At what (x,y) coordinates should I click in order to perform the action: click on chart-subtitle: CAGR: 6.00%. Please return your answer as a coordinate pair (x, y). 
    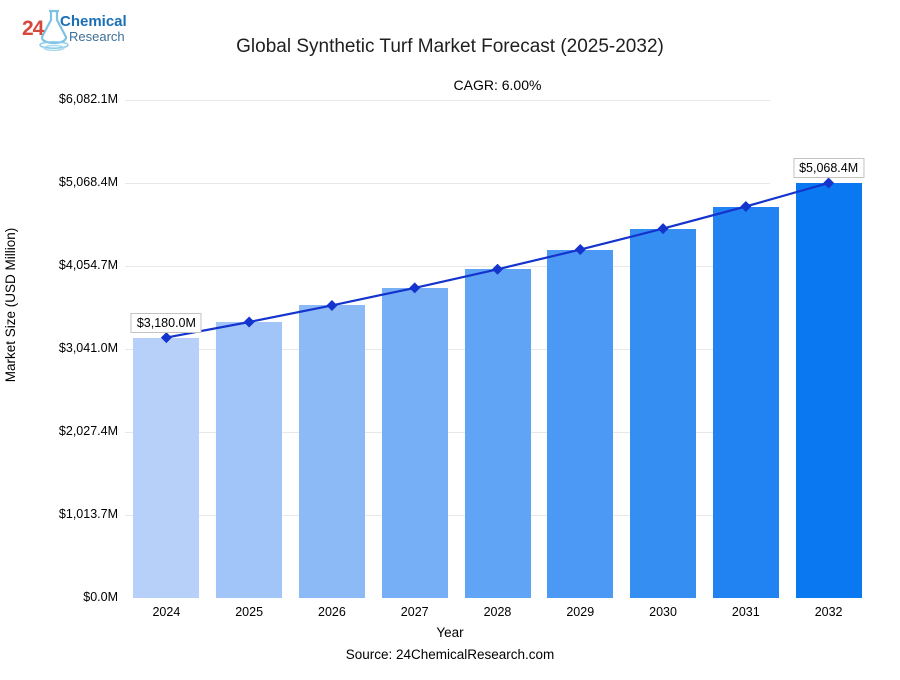
    Looking at the image, I should click on (497, 85).